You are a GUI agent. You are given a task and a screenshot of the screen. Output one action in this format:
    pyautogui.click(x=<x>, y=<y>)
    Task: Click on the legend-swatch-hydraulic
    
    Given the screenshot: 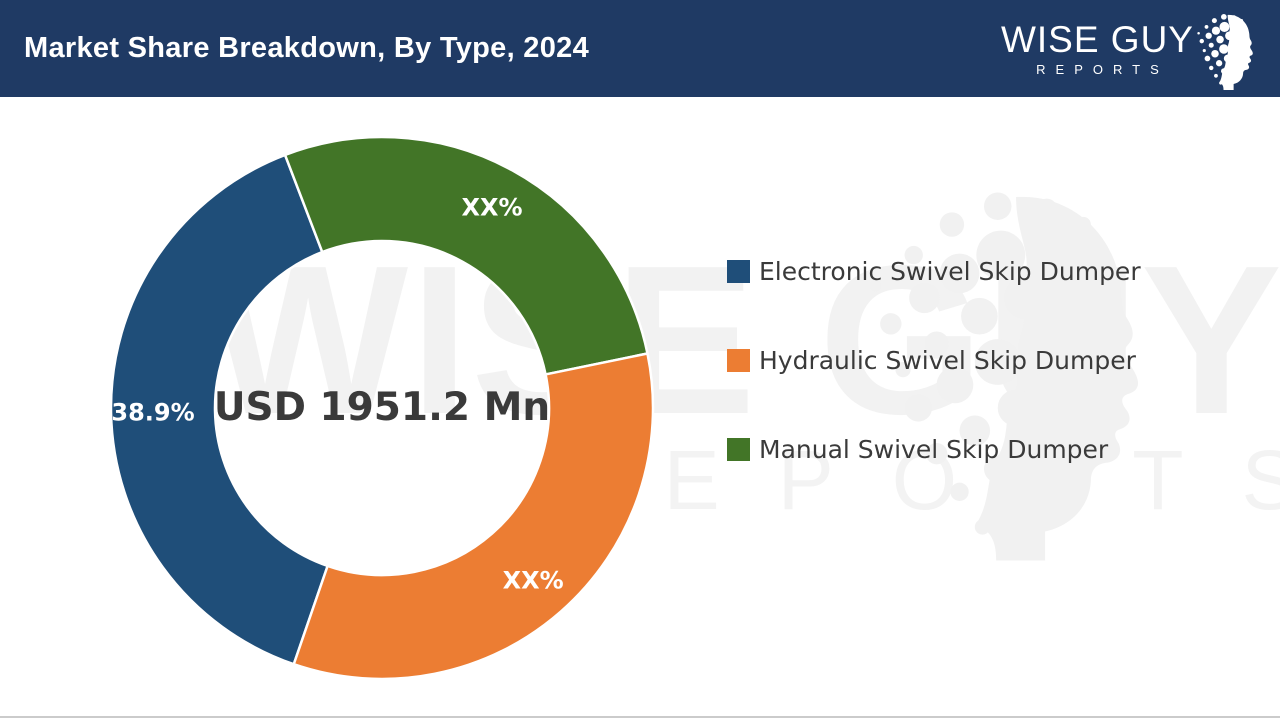 What is the action you would take?
    pyautogui.click(x=738, y=360)
    